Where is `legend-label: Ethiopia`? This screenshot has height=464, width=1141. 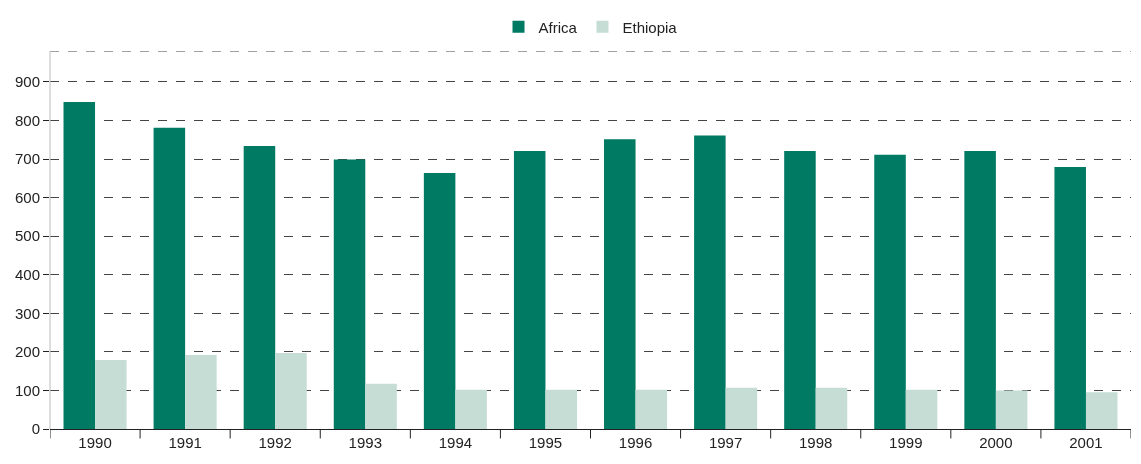 legend-label: Ethiopia is located at coordinates (650, 27).